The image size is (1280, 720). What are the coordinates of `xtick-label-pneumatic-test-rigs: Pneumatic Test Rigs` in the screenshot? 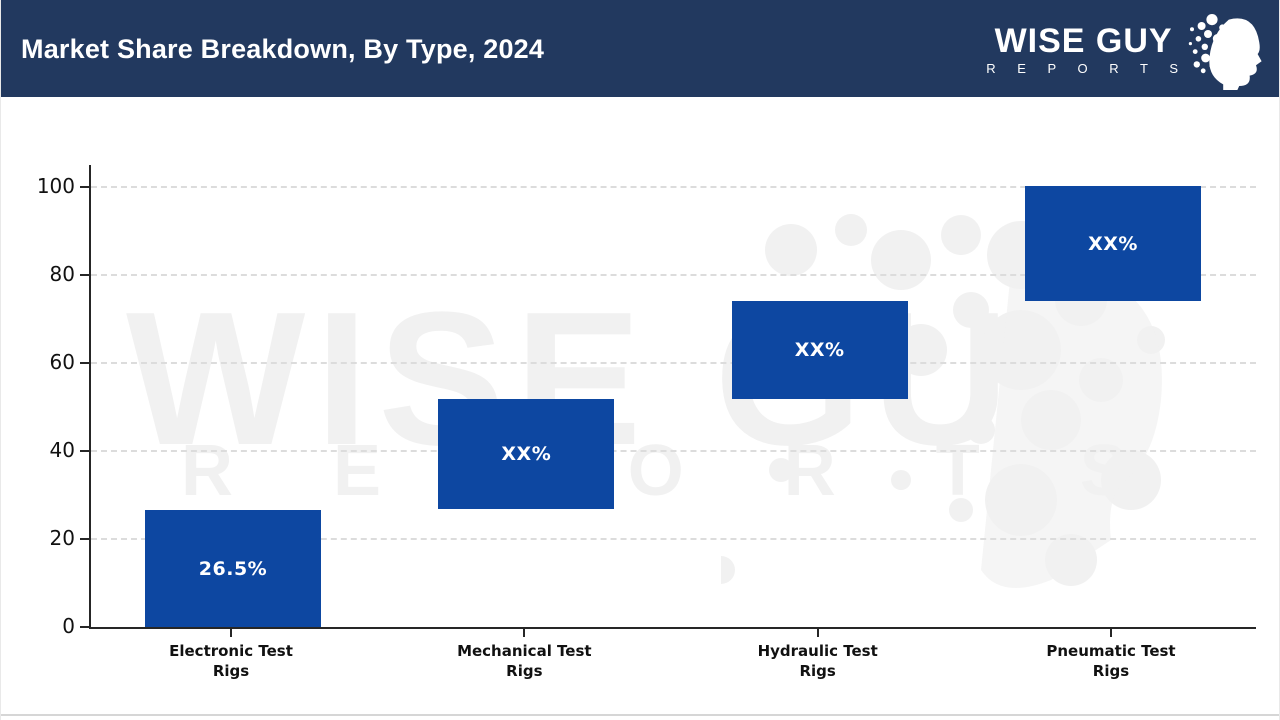 It's located at (1111, 661).